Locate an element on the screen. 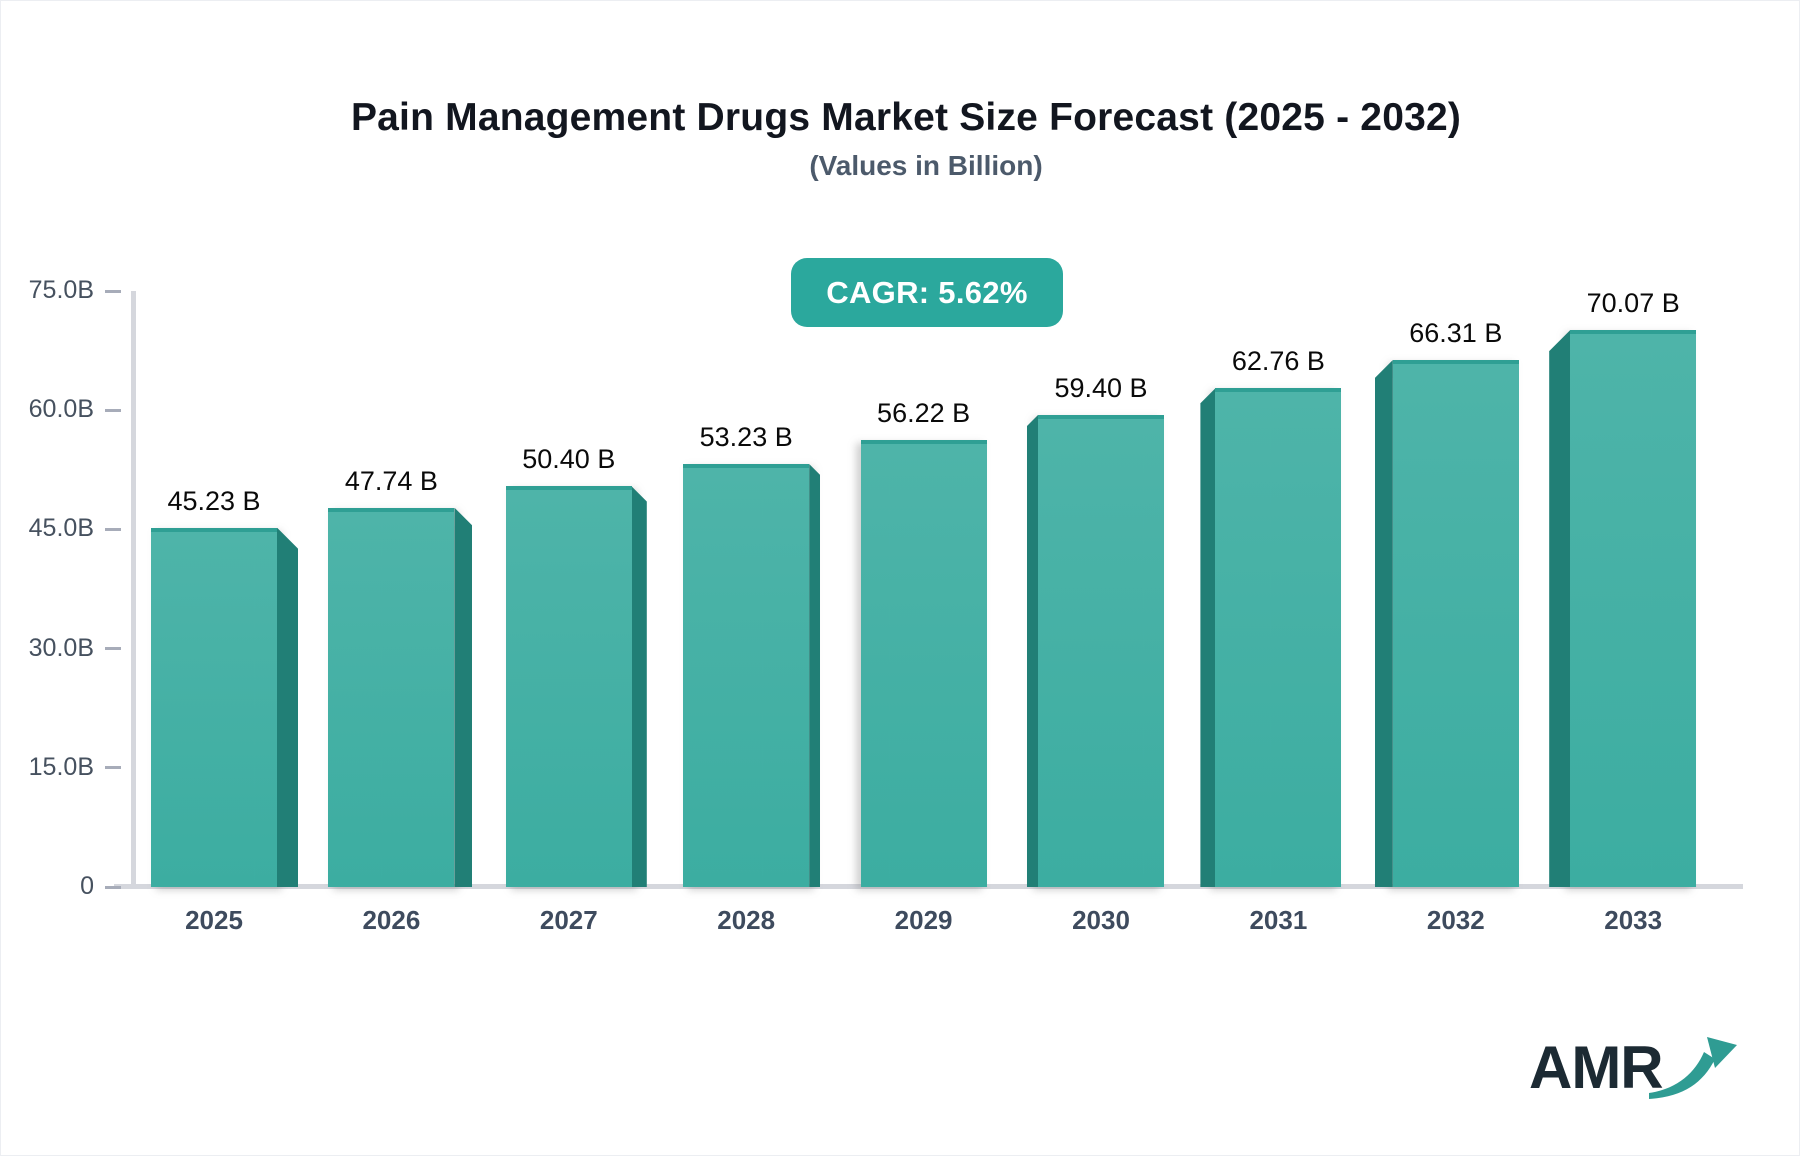  bar-2030 is located at coordinates (1101, 650).